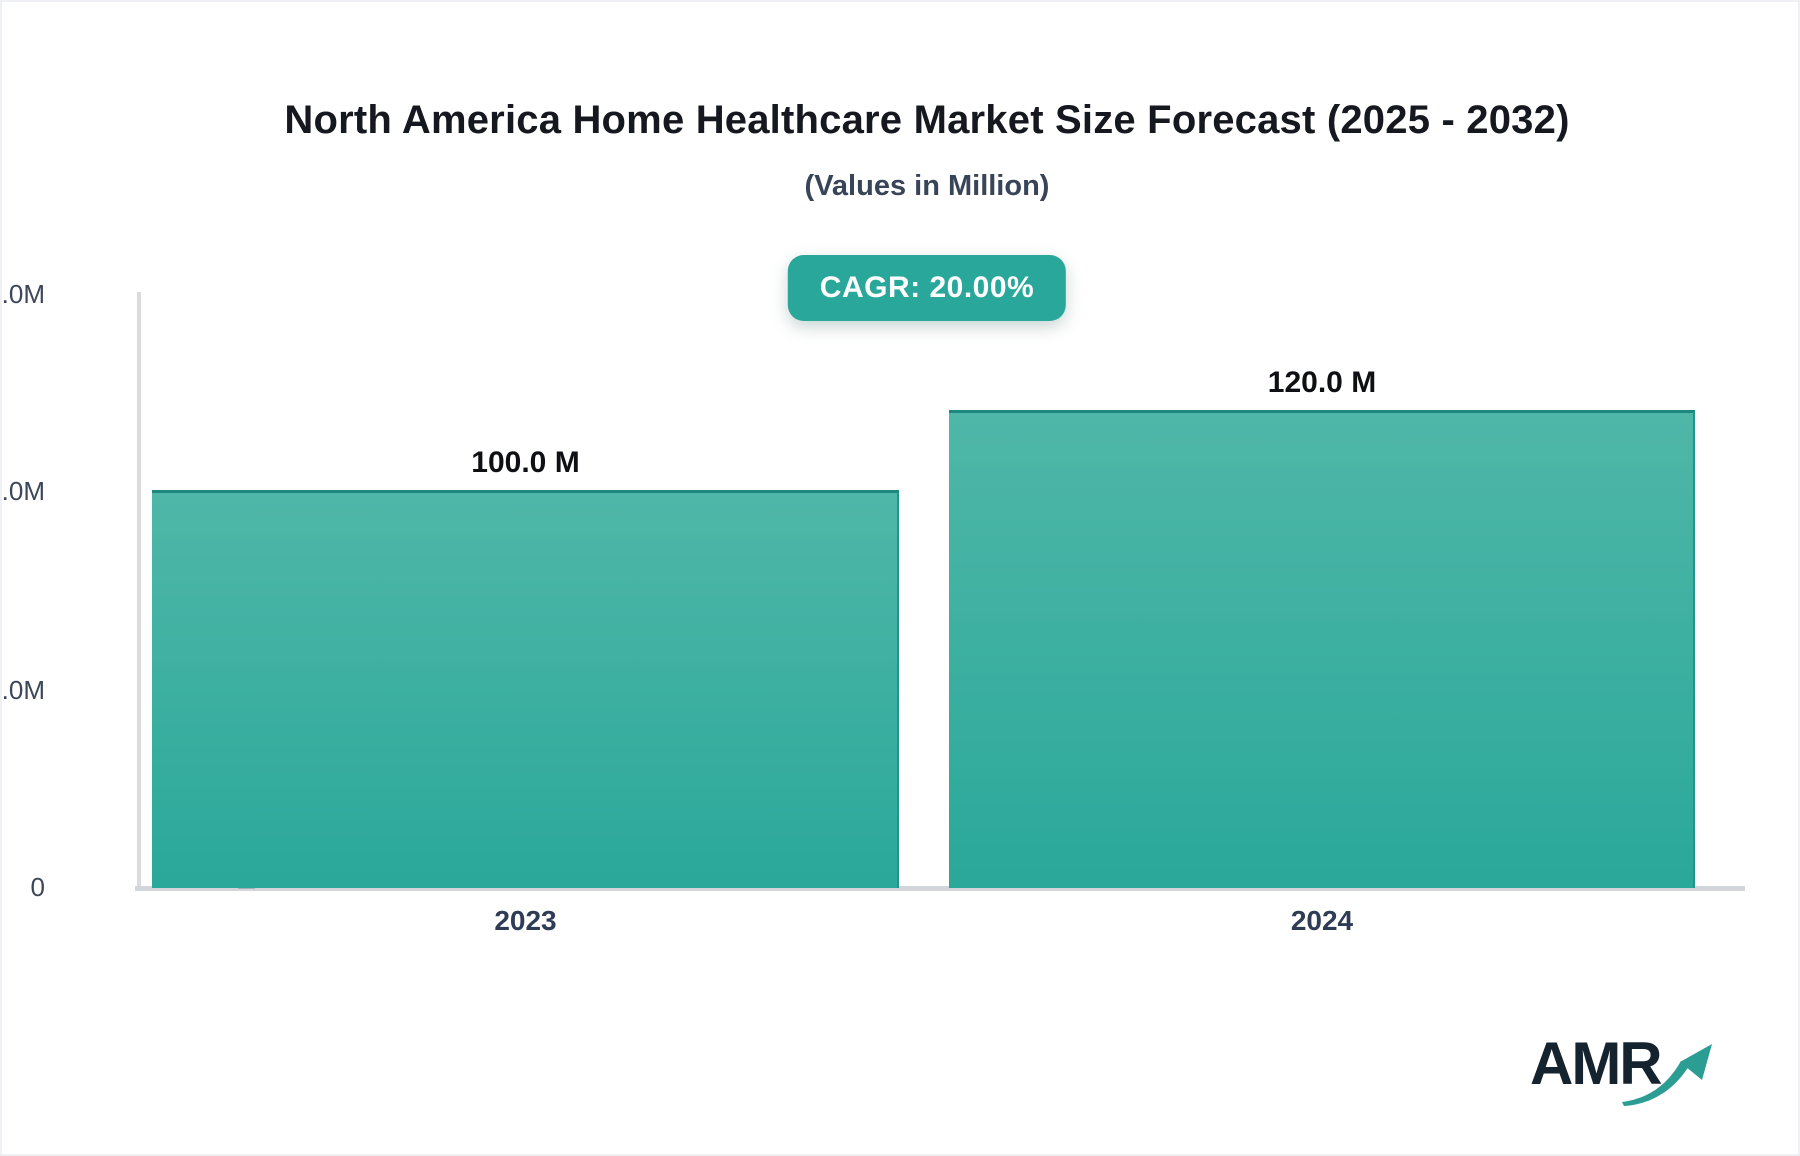  Describe the element at coordinates (525, 920) in the screenshot. I see `x-tick-label-2023: 2023` at that location.